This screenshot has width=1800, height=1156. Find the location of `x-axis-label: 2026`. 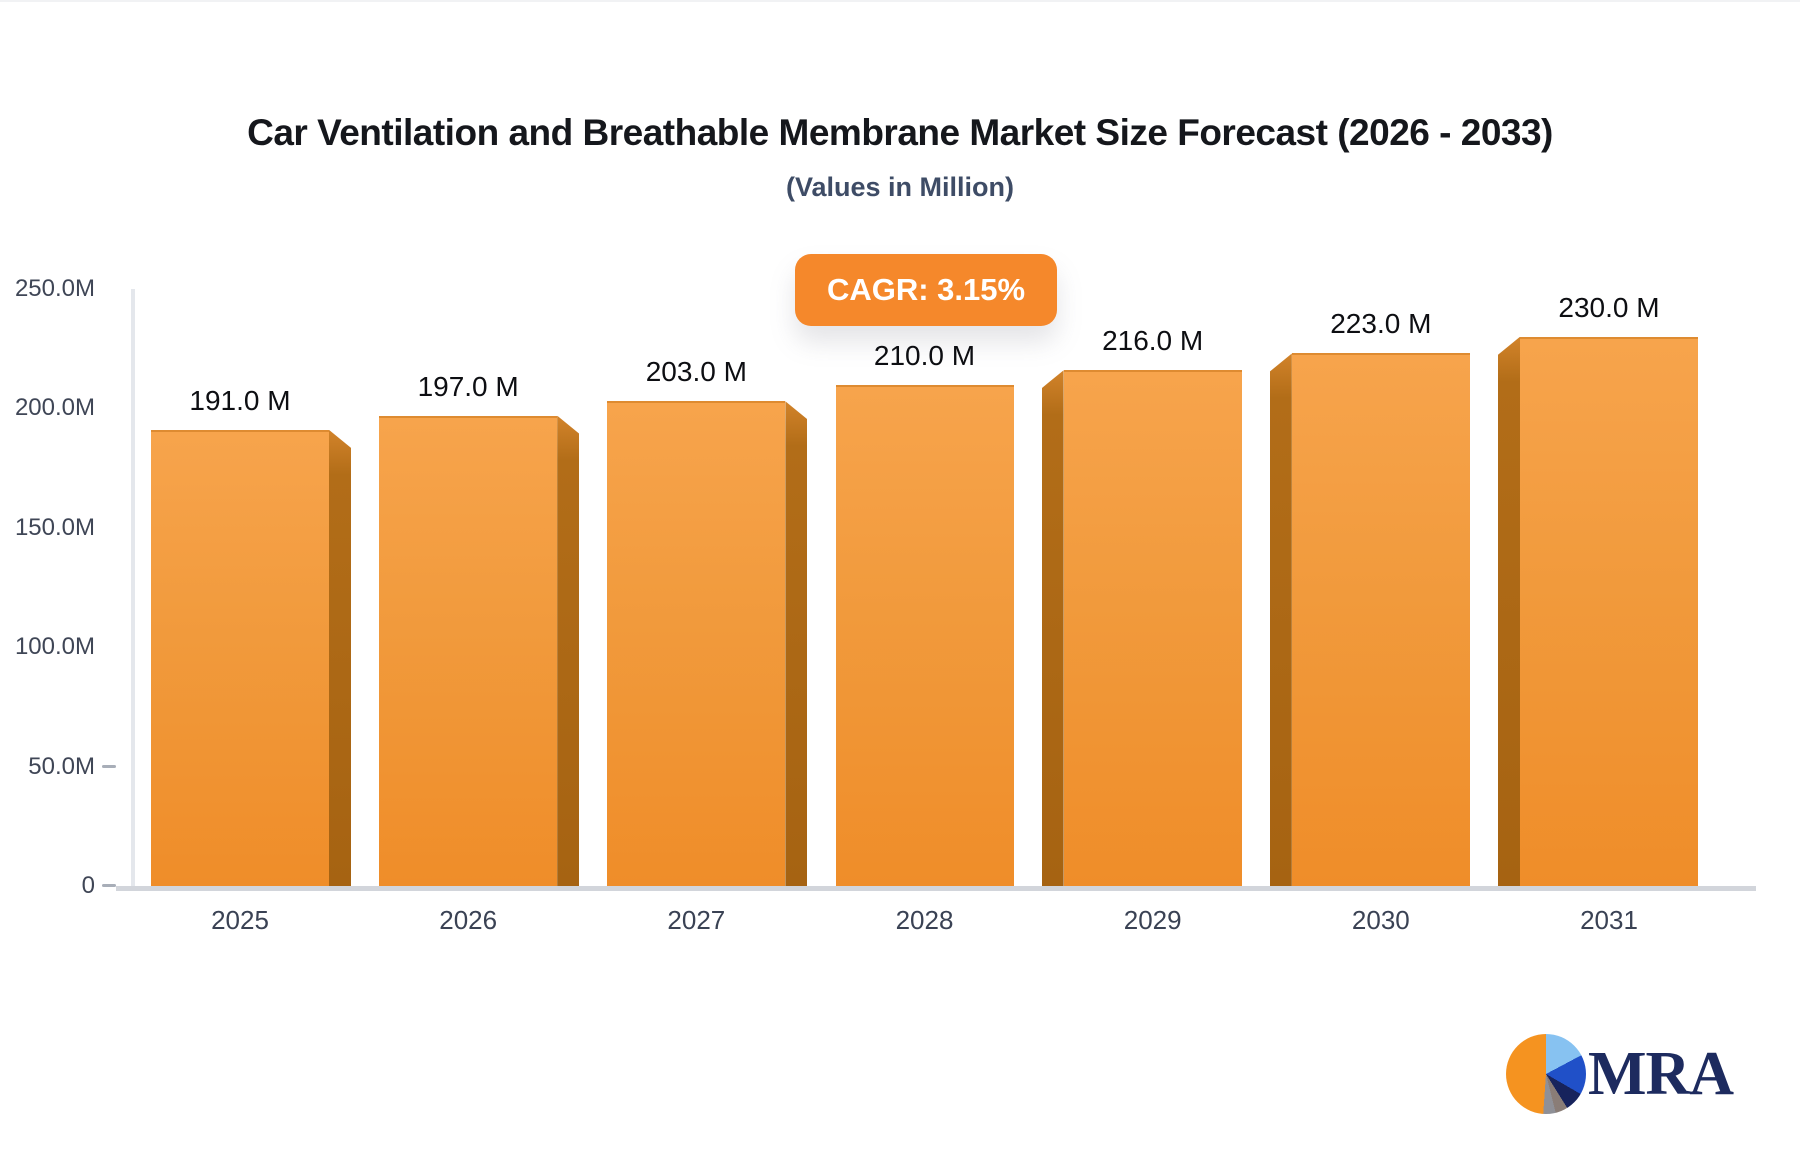

x-axis-label: 2026 is located at coordinates (468, 920).